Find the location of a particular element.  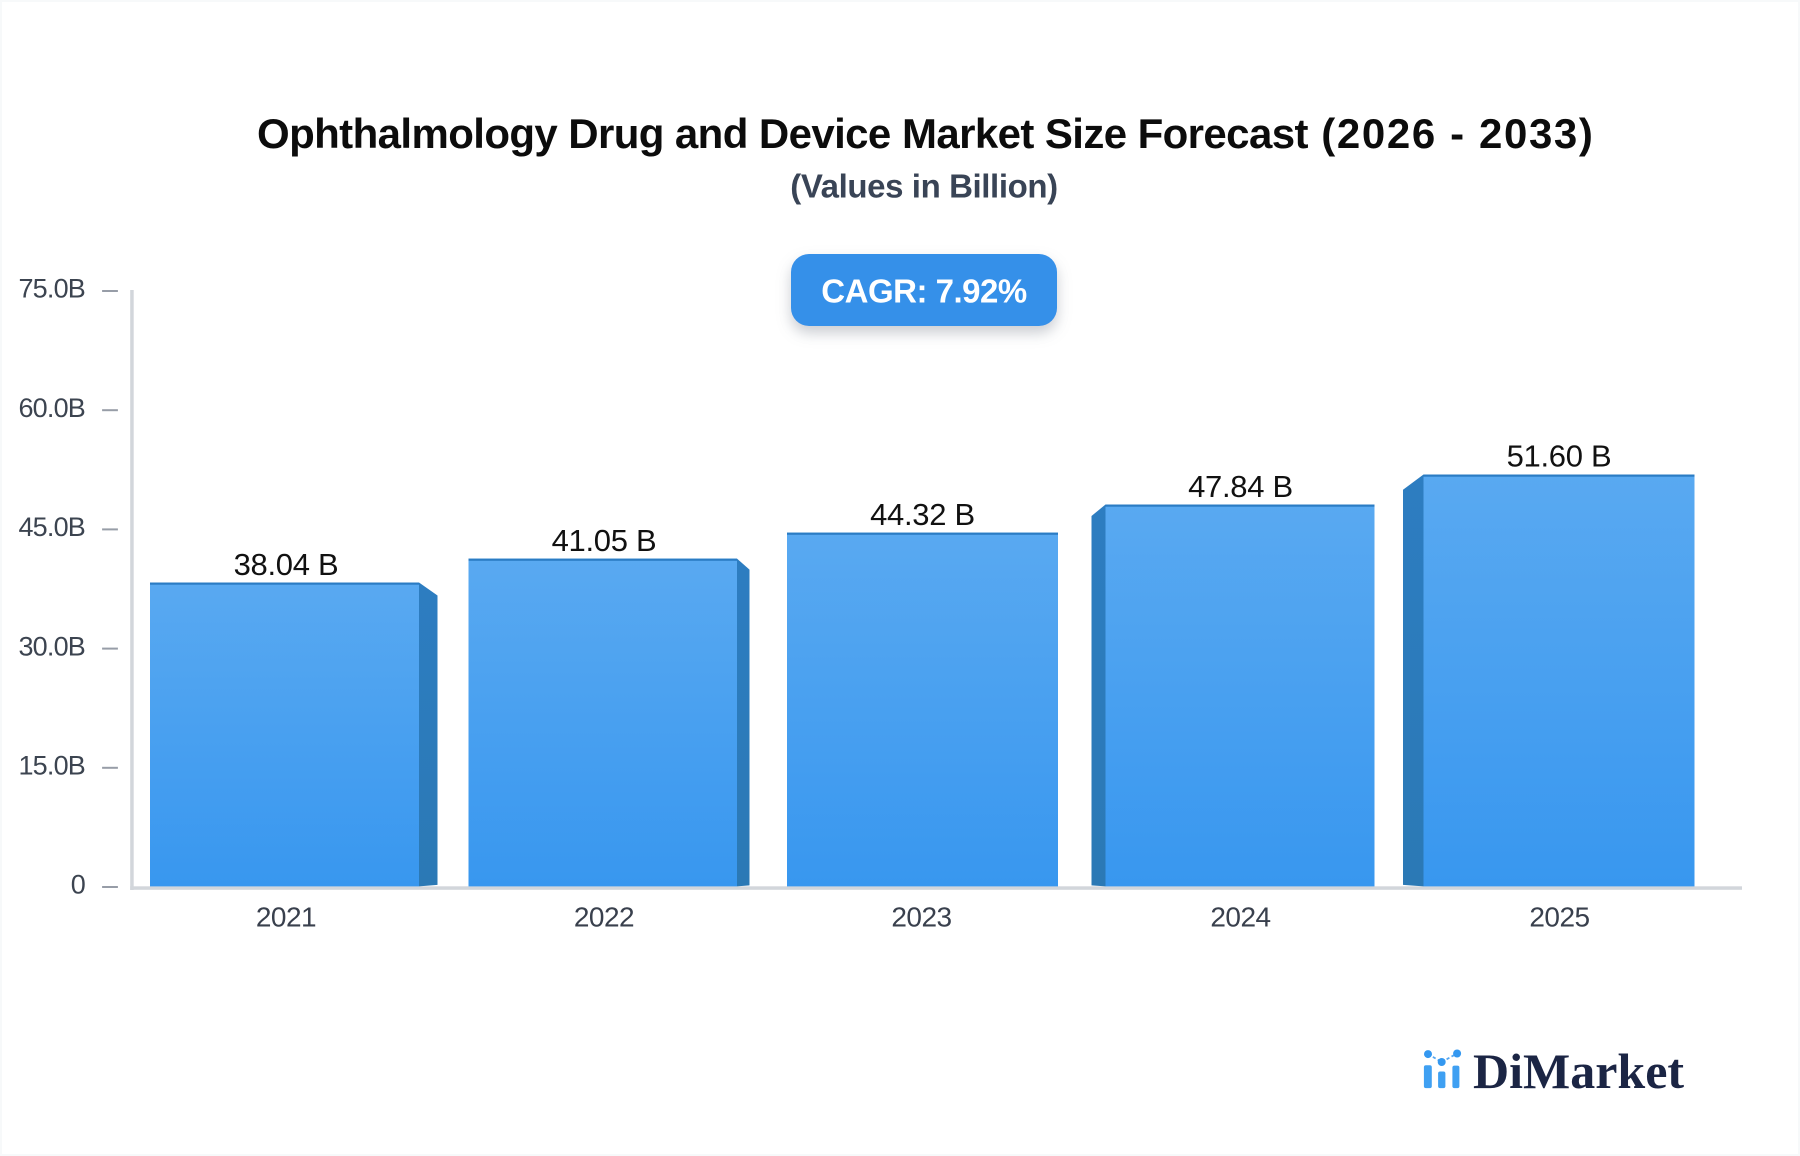

svg-text: 41.05 B is located at coordinates (604, 540).